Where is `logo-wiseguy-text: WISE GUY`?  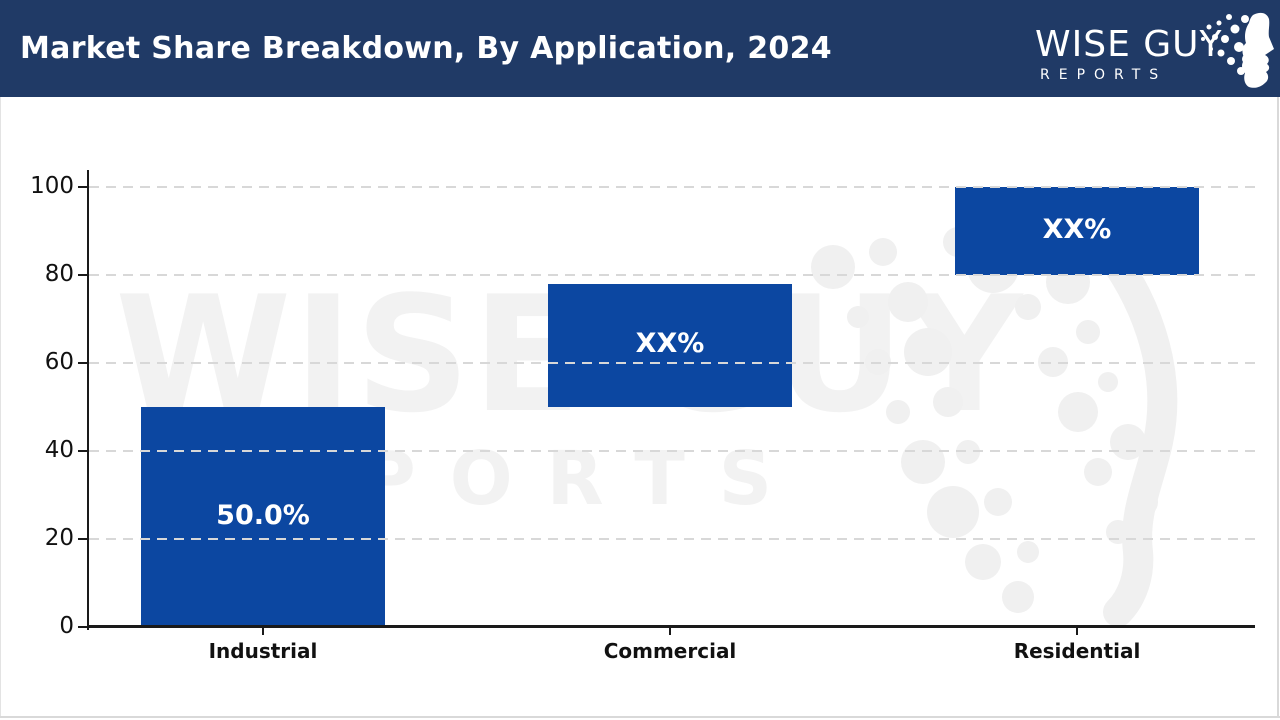 logo-wiseguy-text: WISE GUY is located at coordinates (1129, 44).